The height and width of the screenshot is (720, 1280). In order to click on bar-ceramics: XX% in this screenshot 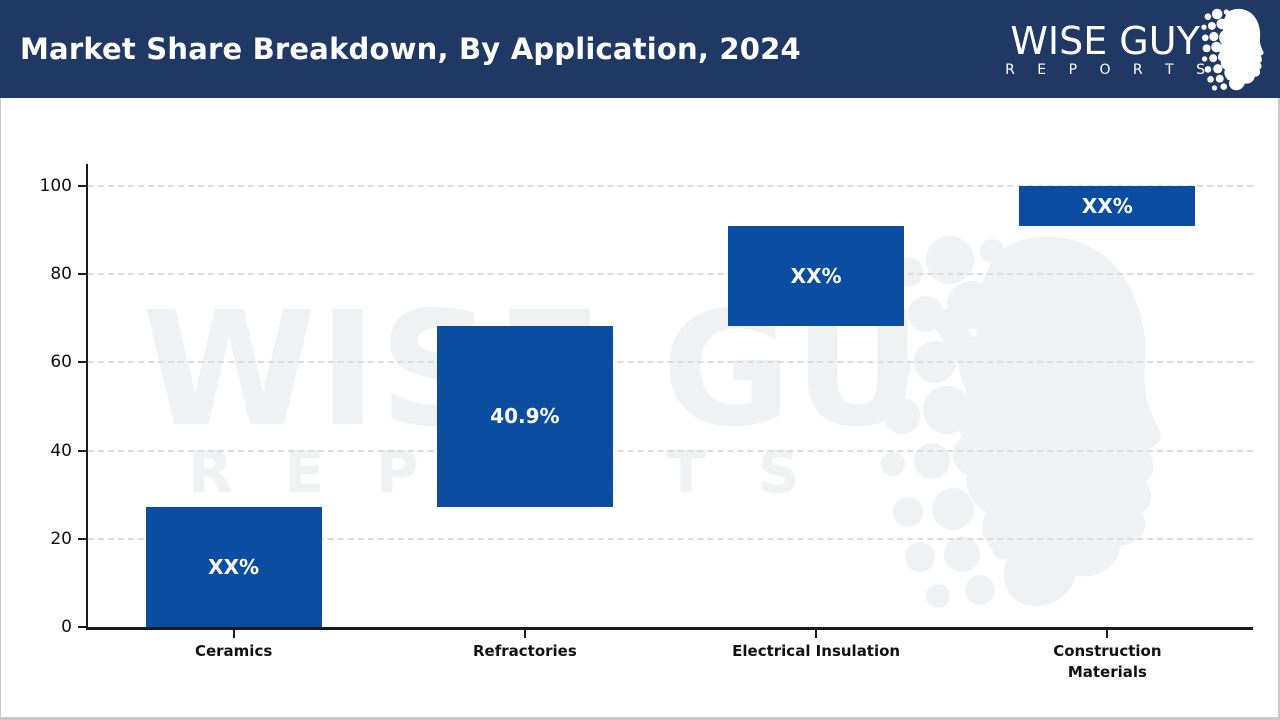, I will do `click(233, 566)`.